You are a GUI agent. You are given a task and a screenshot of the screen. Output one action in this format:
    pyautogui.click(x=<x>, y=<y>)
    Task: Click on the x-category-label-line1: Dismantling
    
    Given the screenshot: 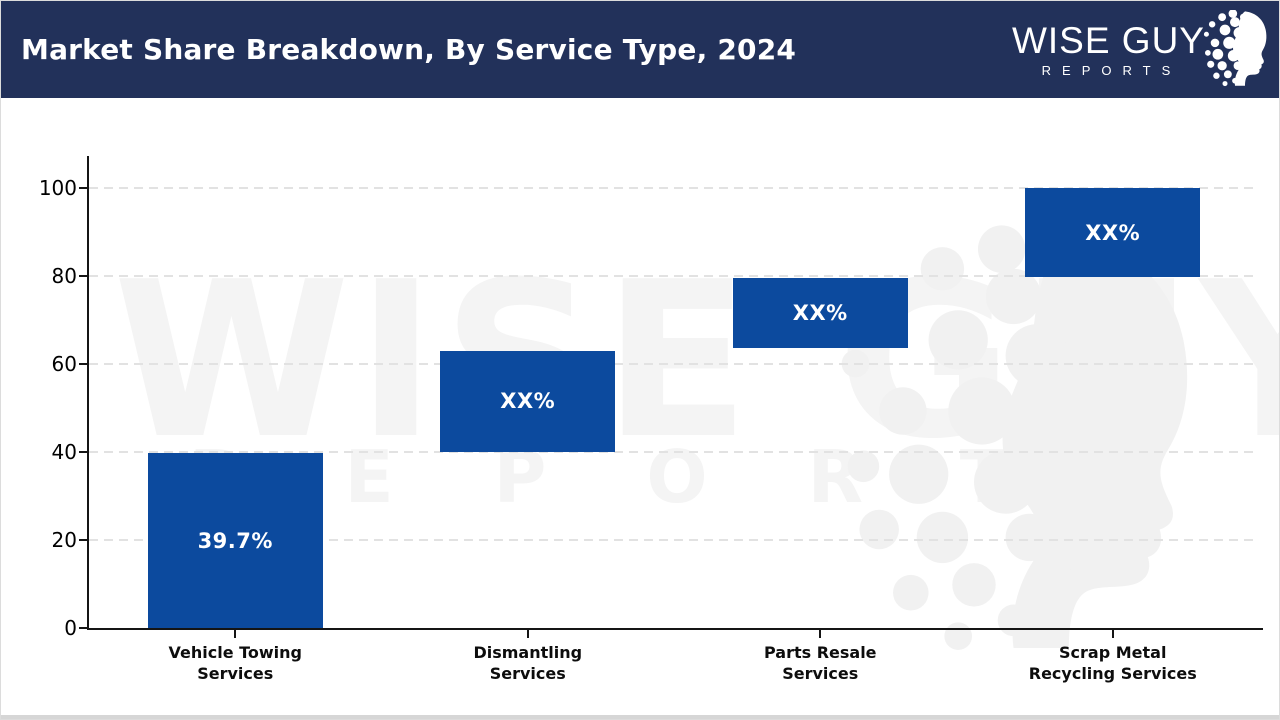 What is the action you would take?
    pyautogui.click(x=528, y=652)
    